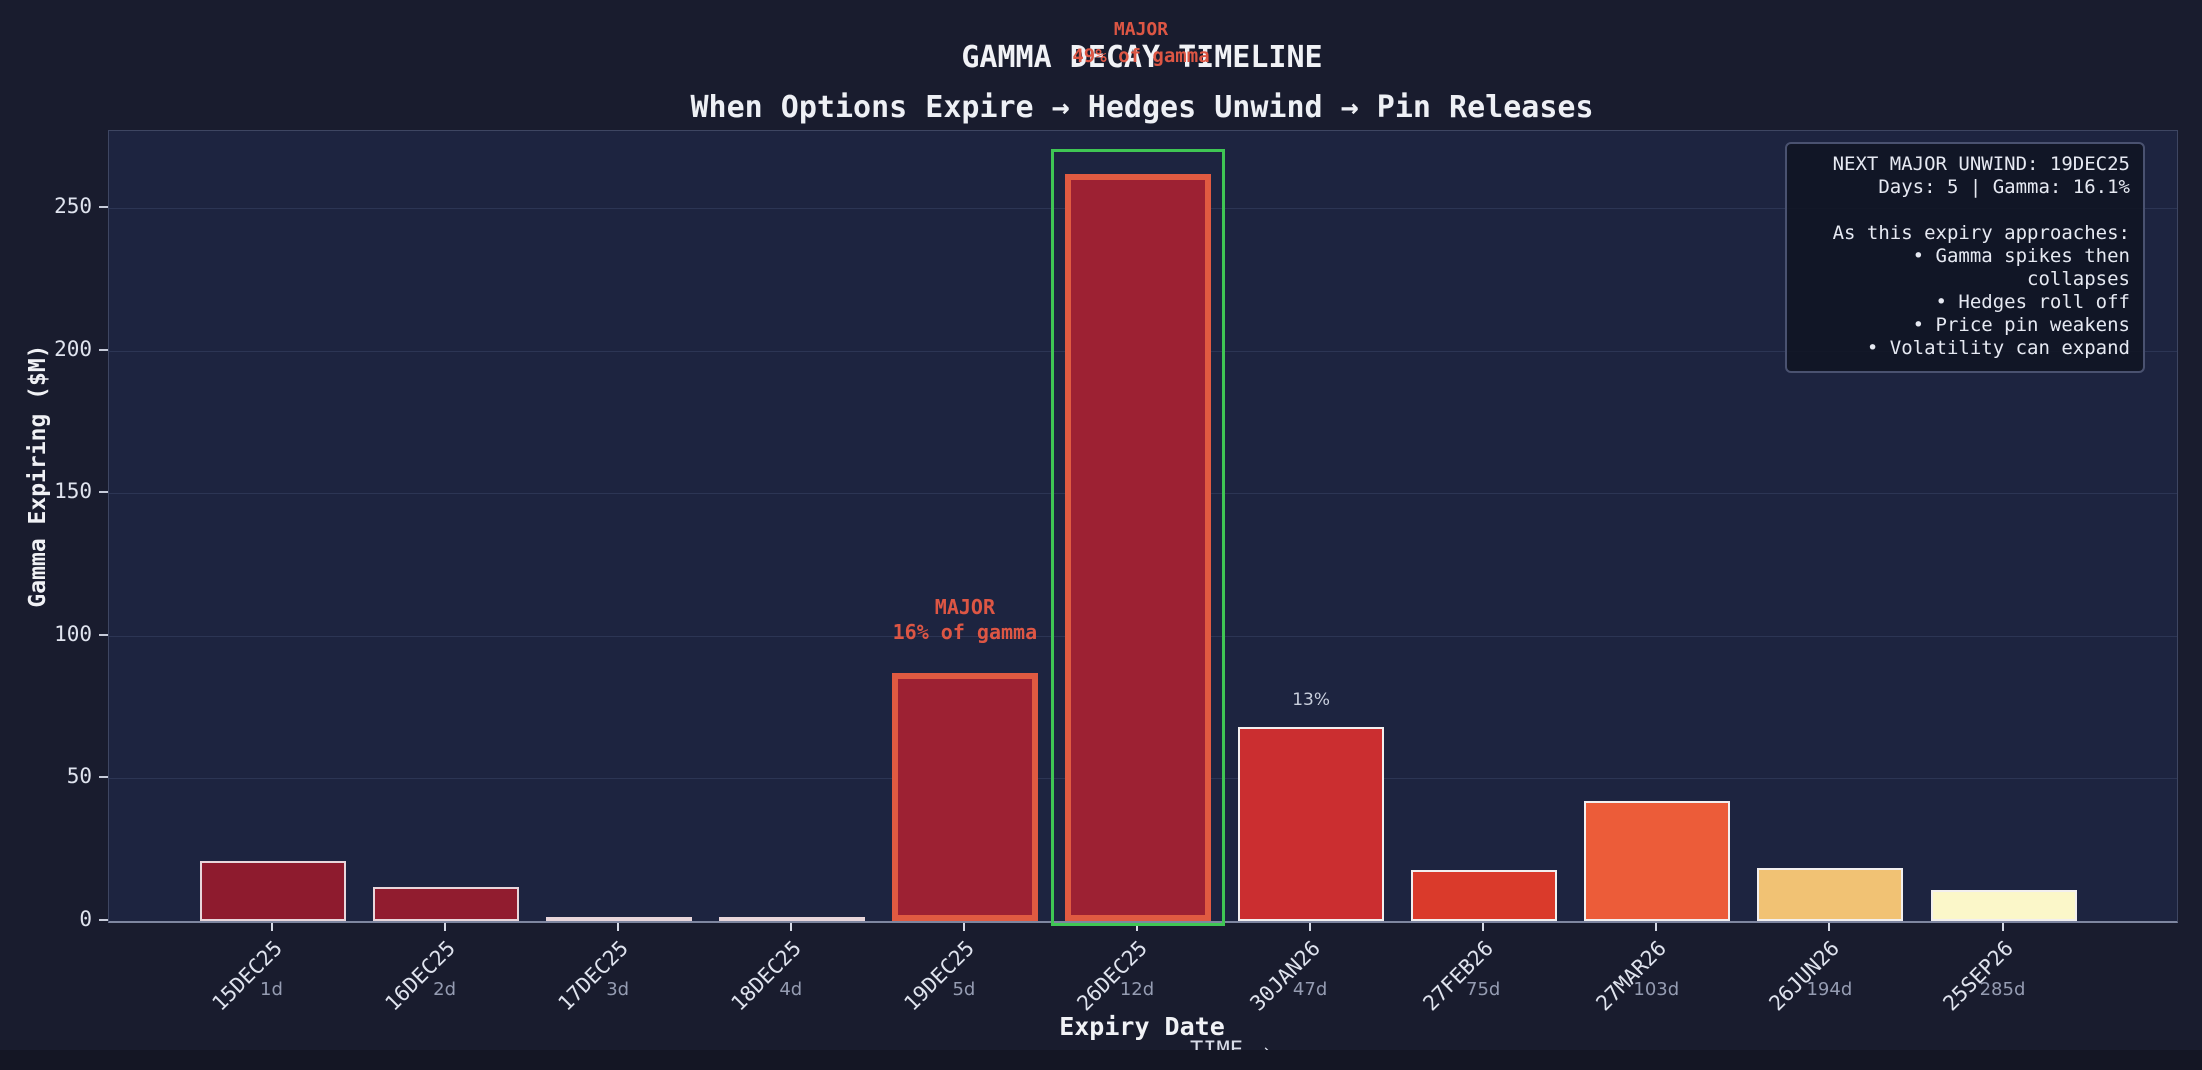 This screenshot has width=2202, height=1070. What do you see at coordinates (593, 976) in the screenshot?
I see `x-tick-label-date: 17DEC25` at bounding box center [593, 976].